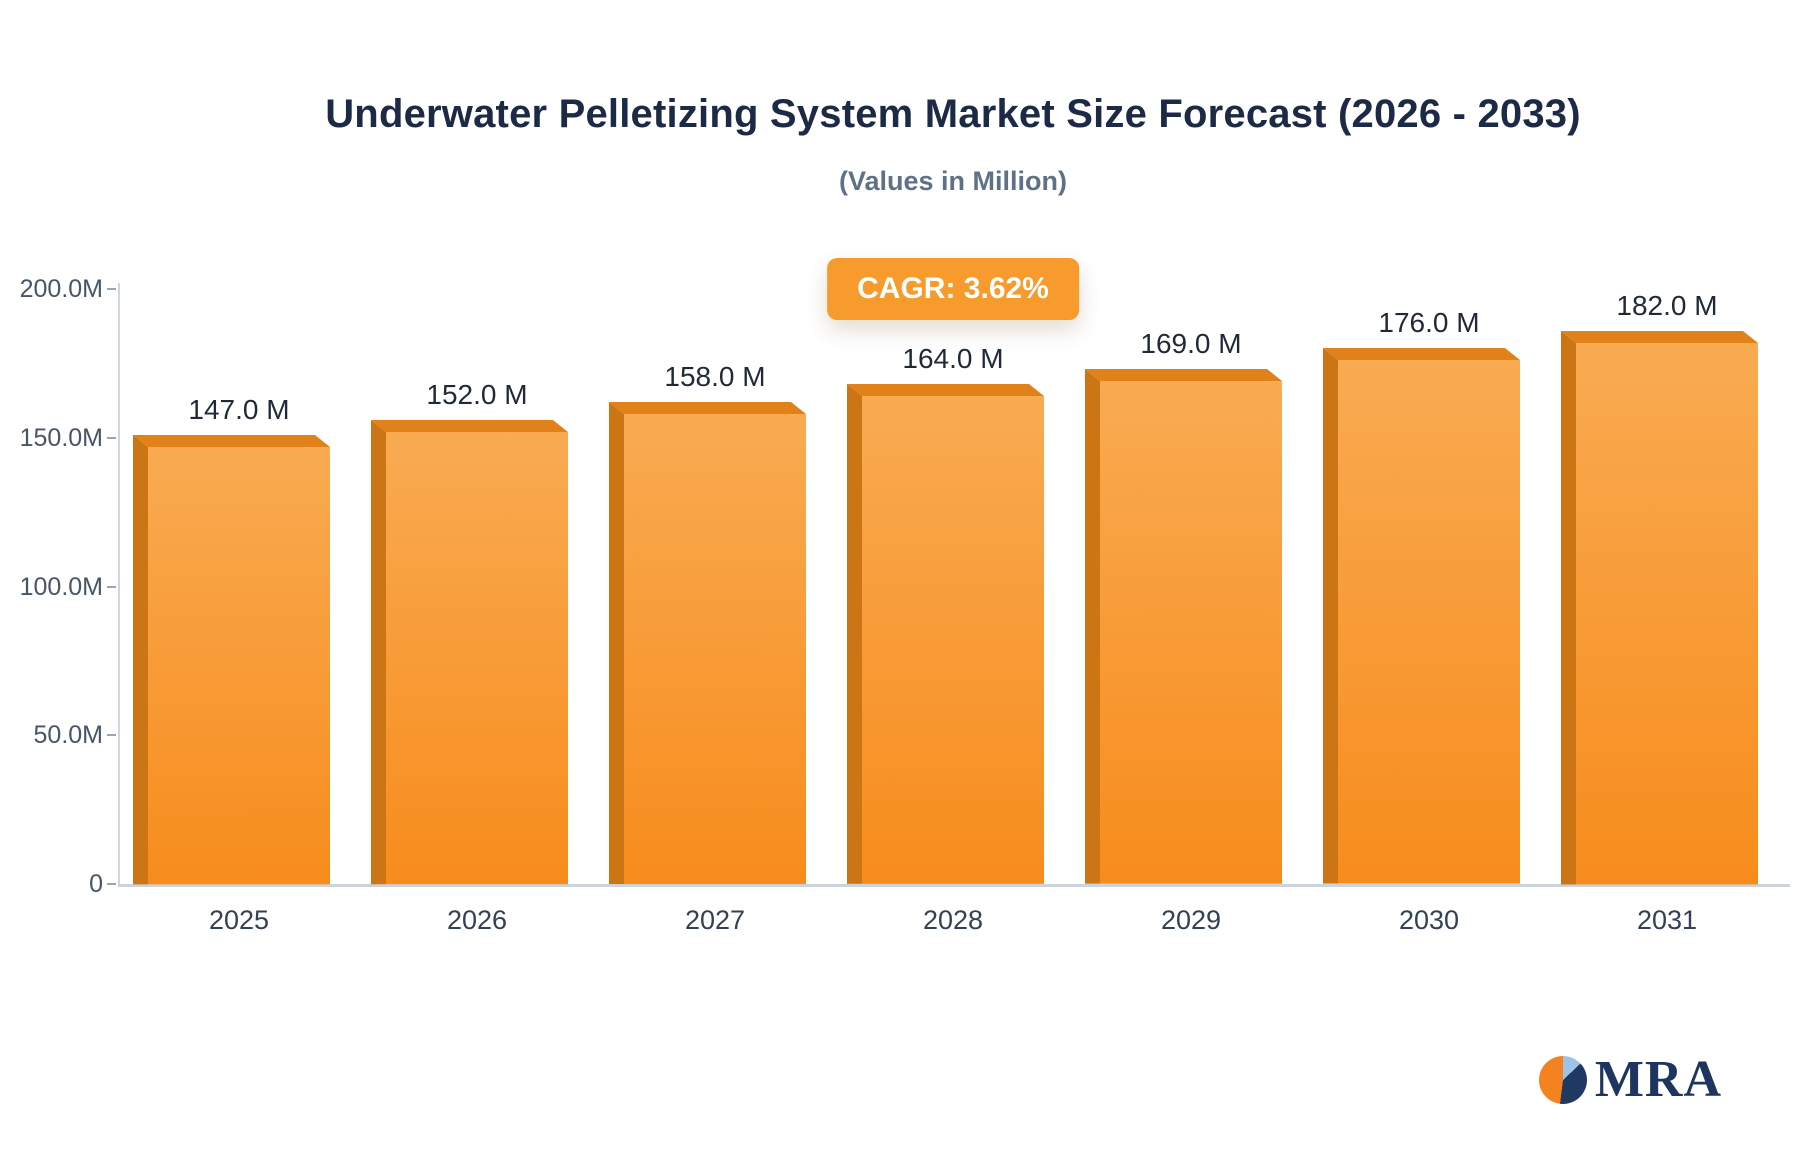  Describe the element at coordinates (715, 376) in the screenshot. I see `bar-value-label: 158.0 M` at that location.